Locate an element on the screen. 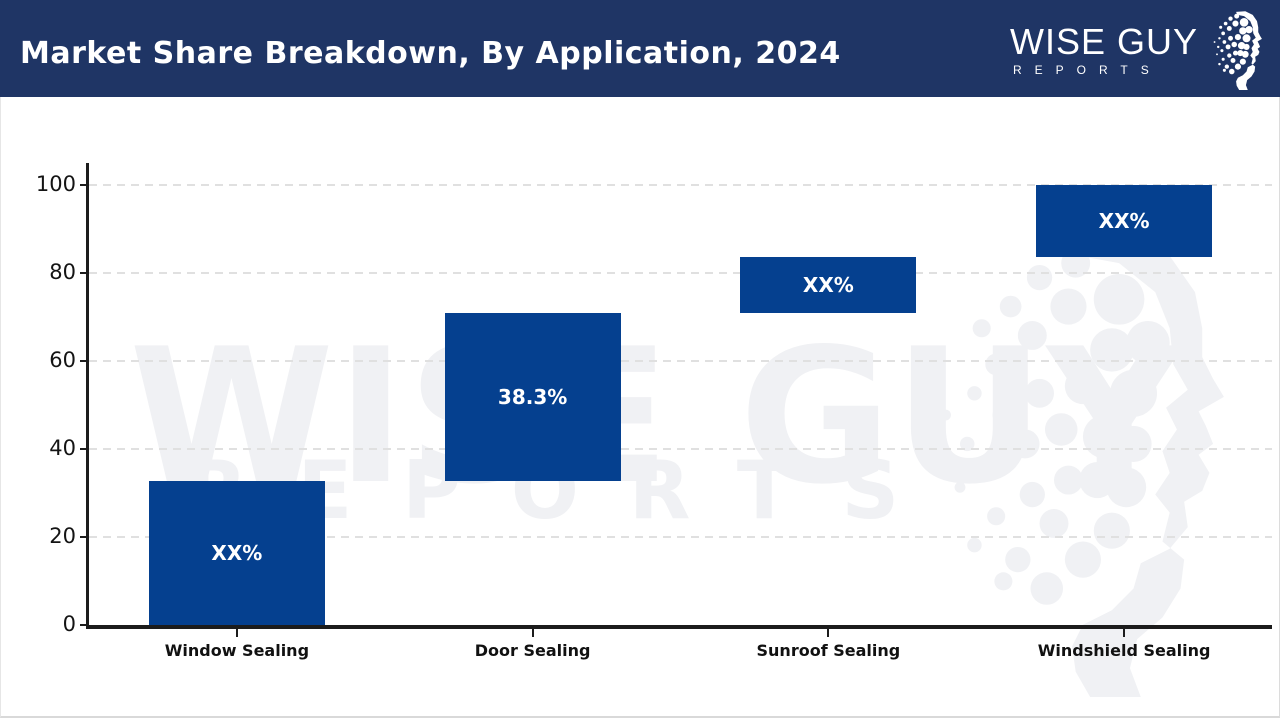 This screenshot has width=1280, height=720. bar-window-sealing: XX% is located at coordinates (236, 553).